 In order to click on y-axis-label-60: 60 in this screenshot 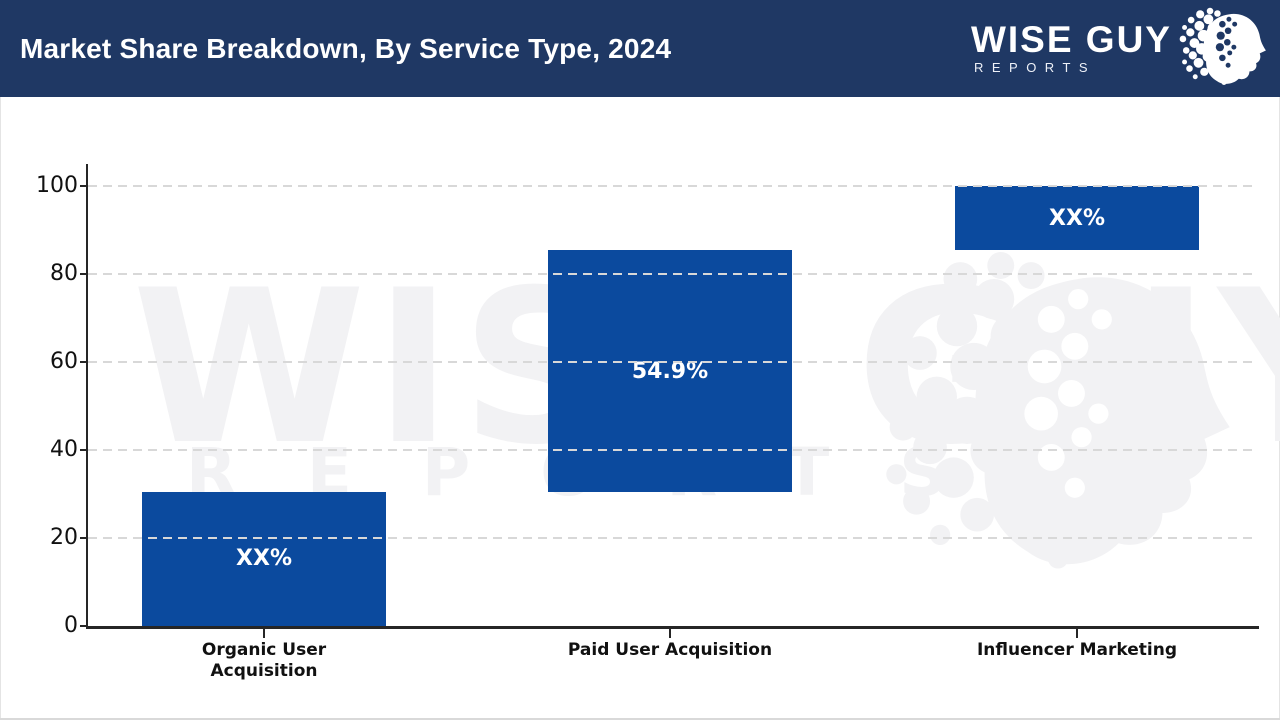, I will do `click(64, 361)`.